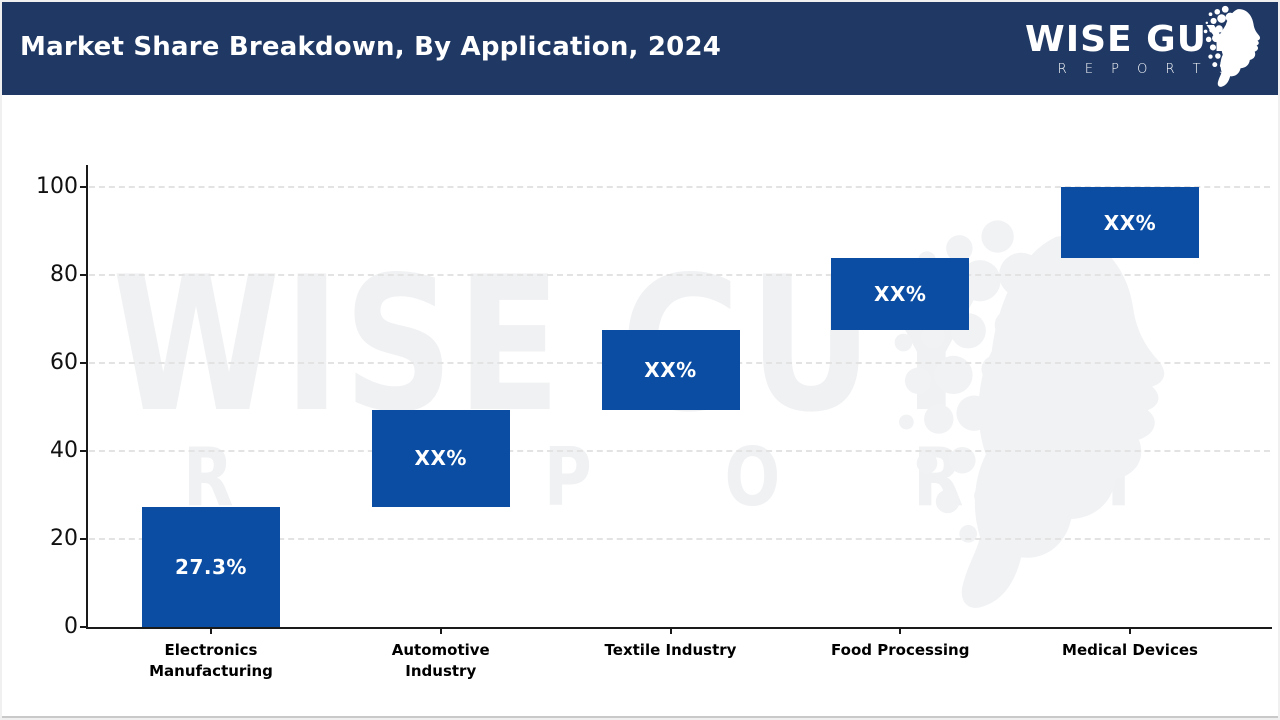  What do you see at coordinates (440, 660) in the screenshot?
I see `x-category-label: Automotive Industry` at bounding box center [440, 660].